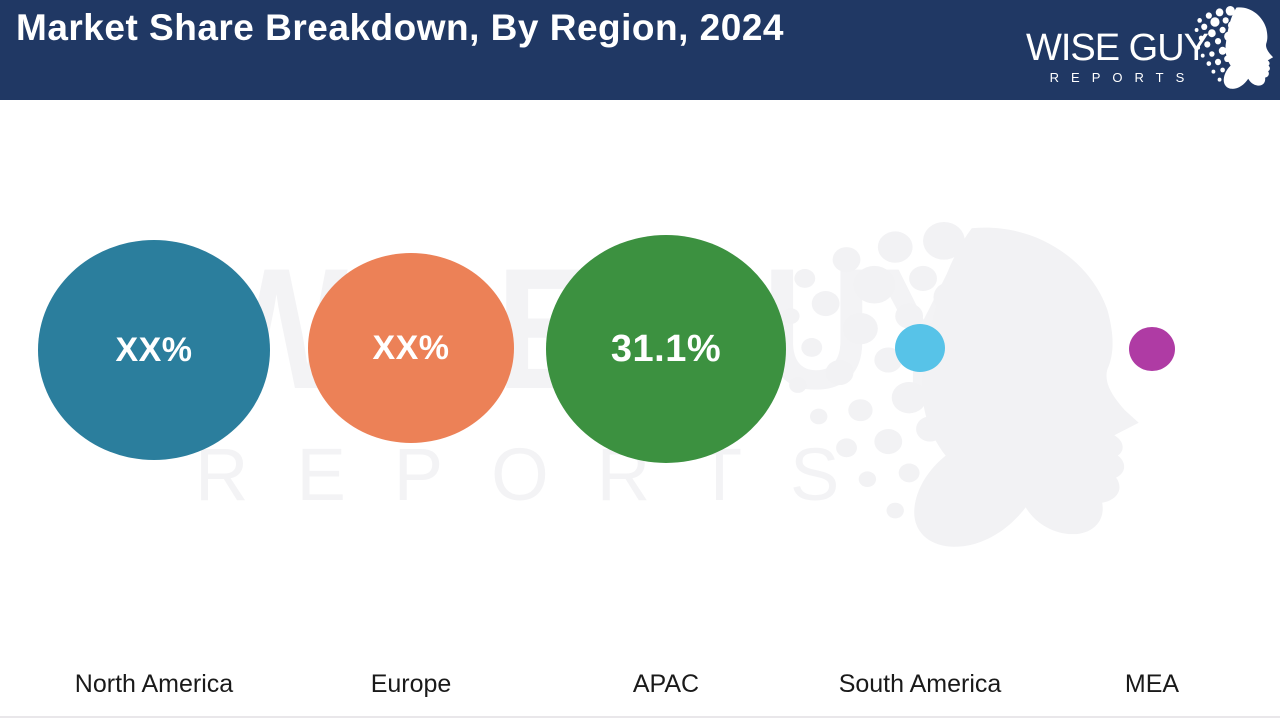  I want to click on bubble-value-label: 31.1%, so click(666, 348).